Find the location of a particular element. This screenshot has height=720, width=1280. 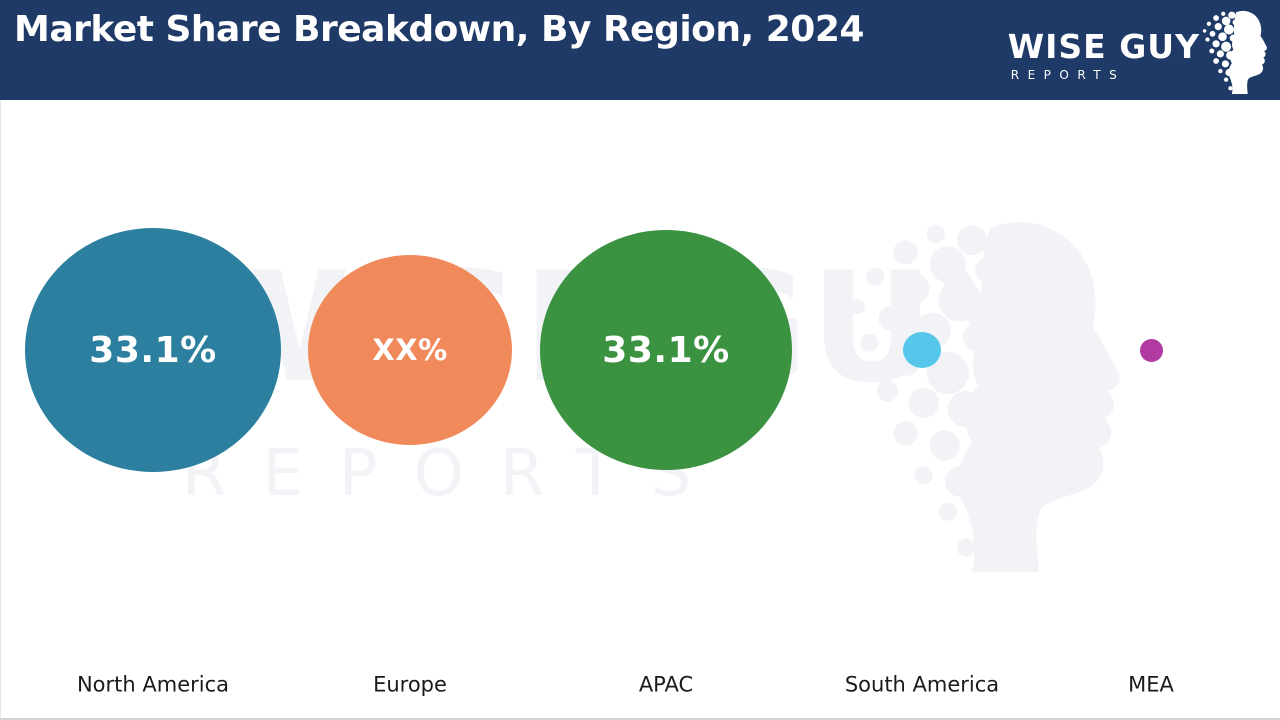

bubble-mea is located at coordinates (1151, 350).